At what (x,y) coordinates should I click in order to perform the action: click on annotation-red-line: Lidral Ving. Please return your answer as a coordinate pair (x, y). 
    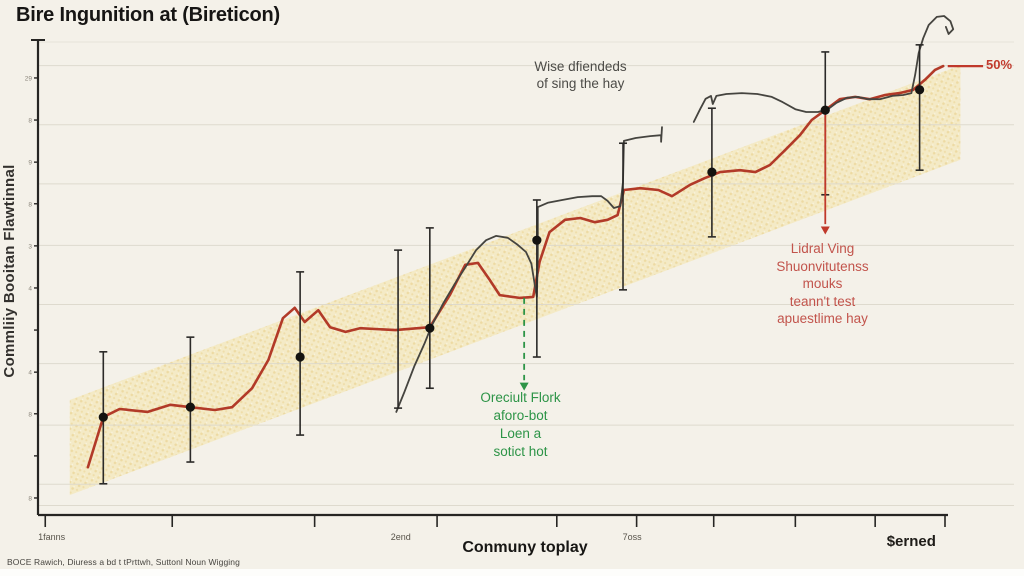
    Looking at the image, I should click on (822, 248).